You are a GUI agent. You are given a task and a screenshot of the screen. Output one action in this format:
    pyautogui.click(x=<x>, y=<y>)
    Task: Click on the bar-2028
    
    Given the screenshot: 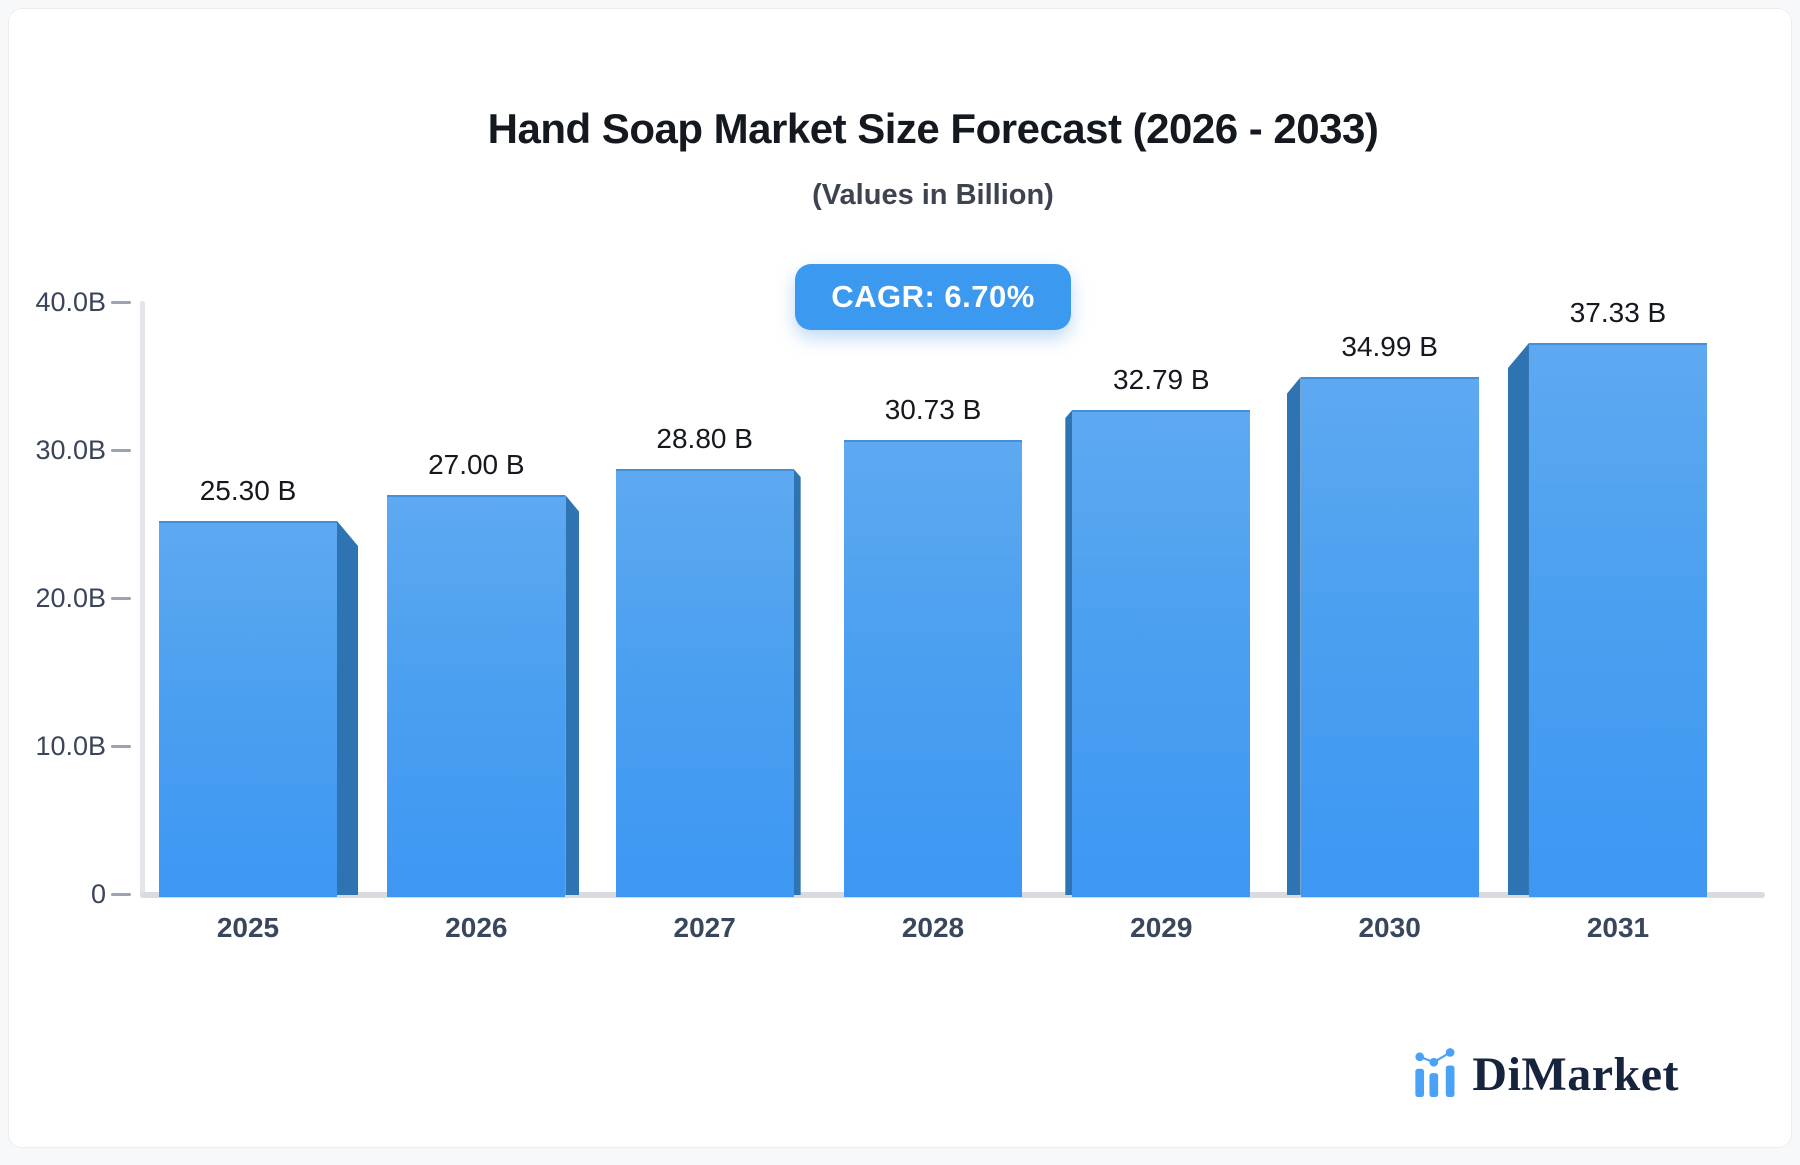 What is the action you would take?
    pyautogui.click(x=932, y=668)
    